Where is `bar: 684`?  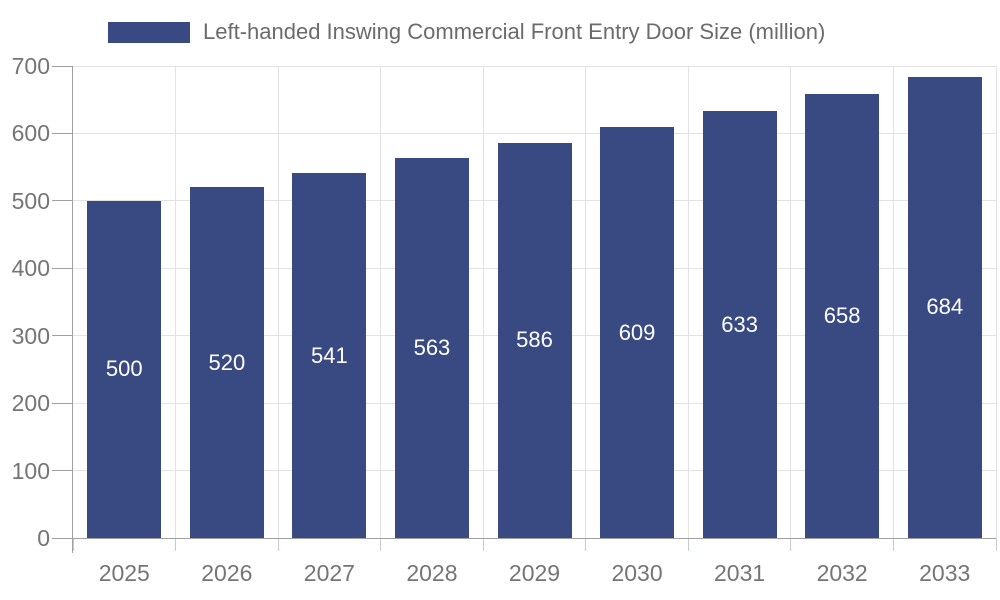 bar: 684 is located at coordinates (944, 307).